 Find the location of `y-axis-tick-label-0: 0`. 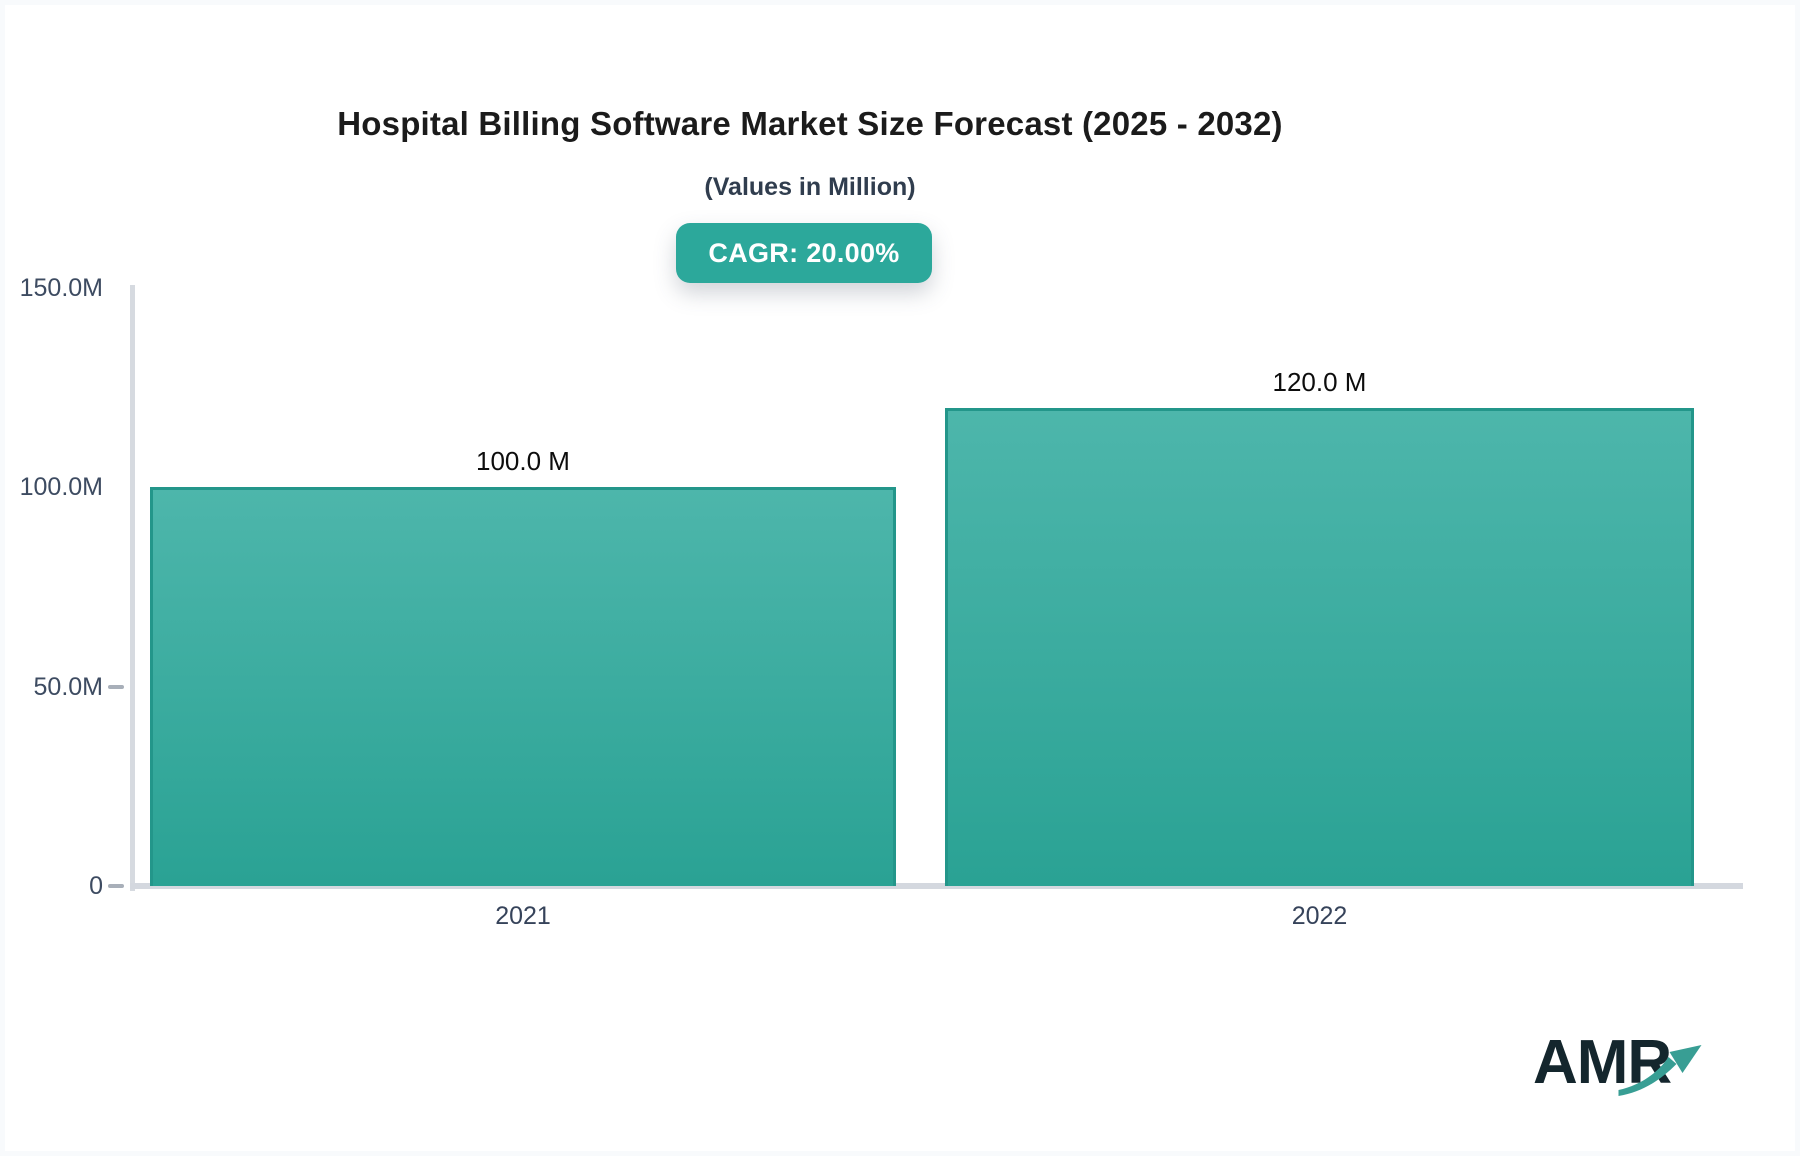

y-axis-tick-label-0: 0 is located at coordinates (96, 886).